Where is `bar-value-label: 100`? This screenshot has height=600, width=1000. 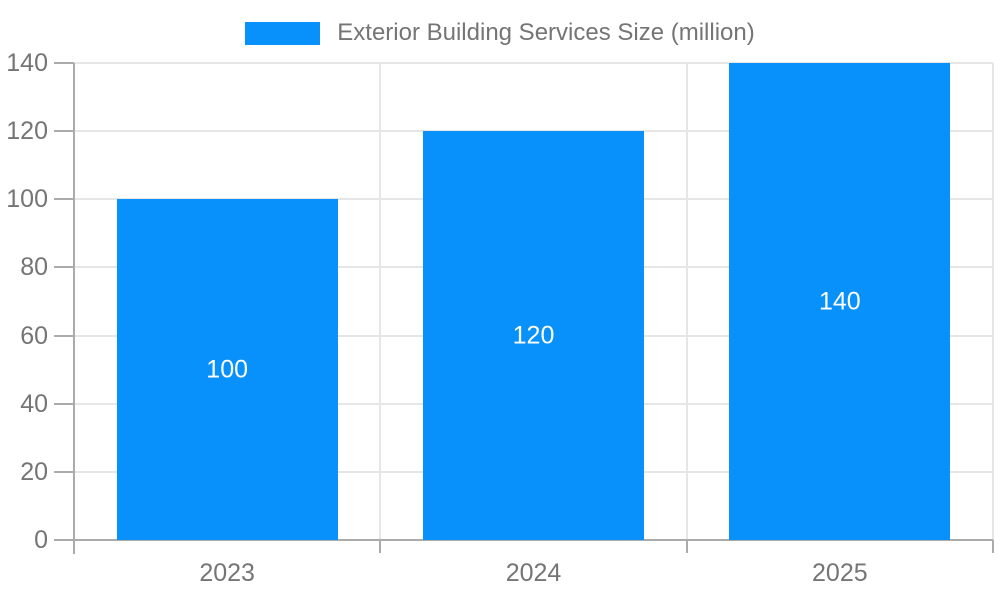
bar-value-label: 100 is located at coordinates (227, 369).